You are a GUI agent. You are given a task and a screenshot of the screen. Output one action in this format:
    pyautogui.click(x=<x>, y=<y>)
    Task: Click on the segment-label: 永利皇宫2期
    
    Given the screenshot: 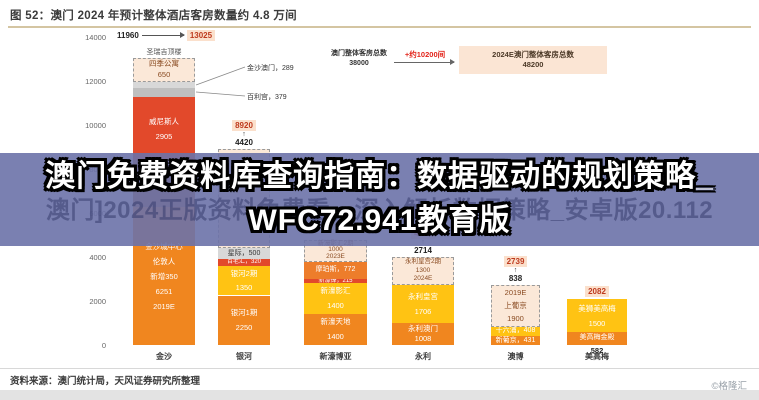 What is the action you would take?
    pyautogui.click(x=423, y=261)
    